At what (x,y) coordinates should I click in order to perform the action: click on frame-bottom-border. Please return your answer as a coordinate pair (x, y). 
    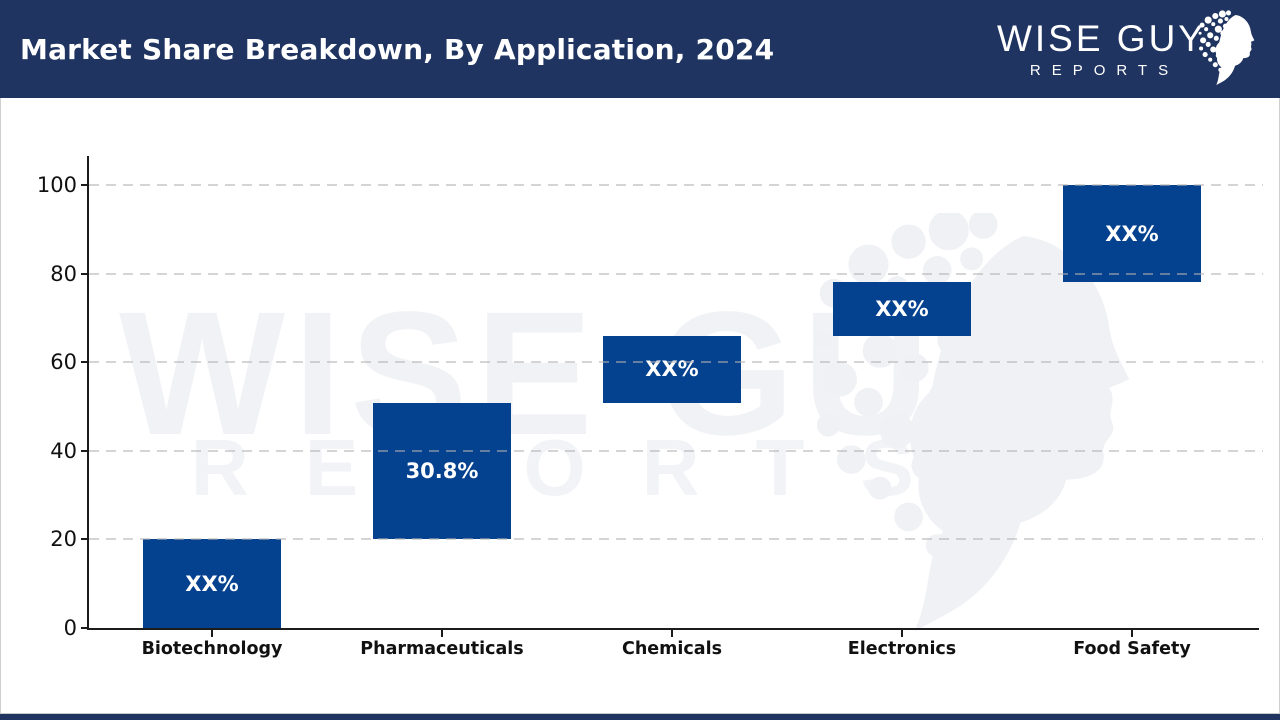
    Looking at the image, I should click on (640, 713).